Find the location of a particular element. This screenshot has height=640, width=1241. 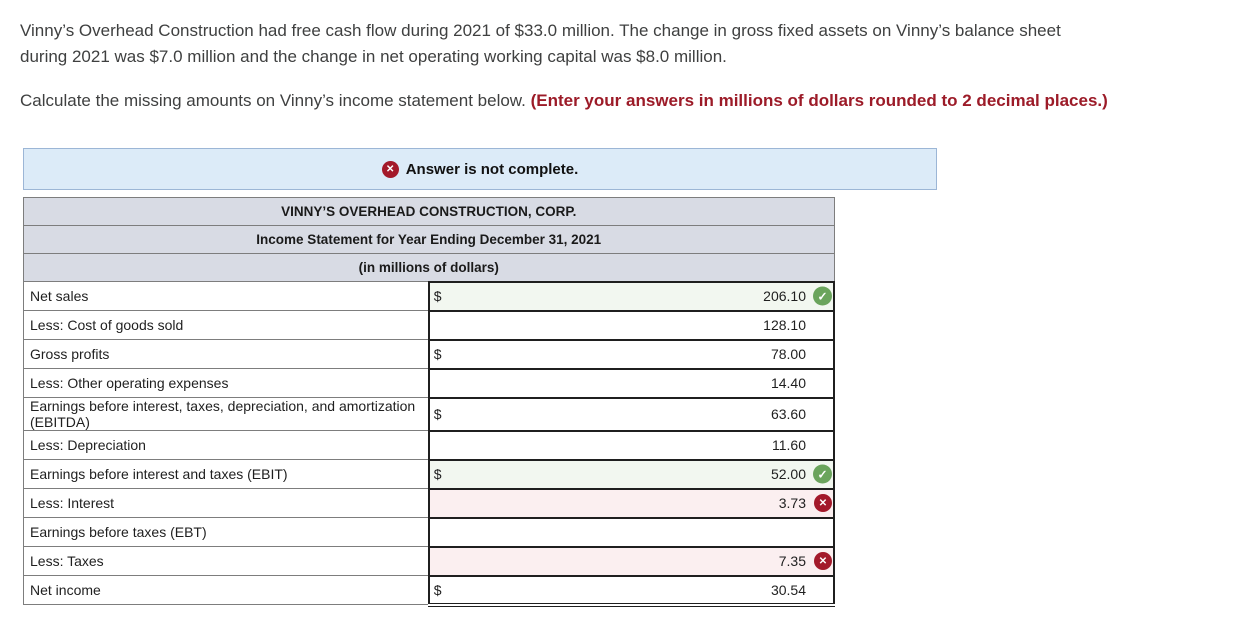

units-note: (in millions of dollars) is located at coordinates (429, 267).